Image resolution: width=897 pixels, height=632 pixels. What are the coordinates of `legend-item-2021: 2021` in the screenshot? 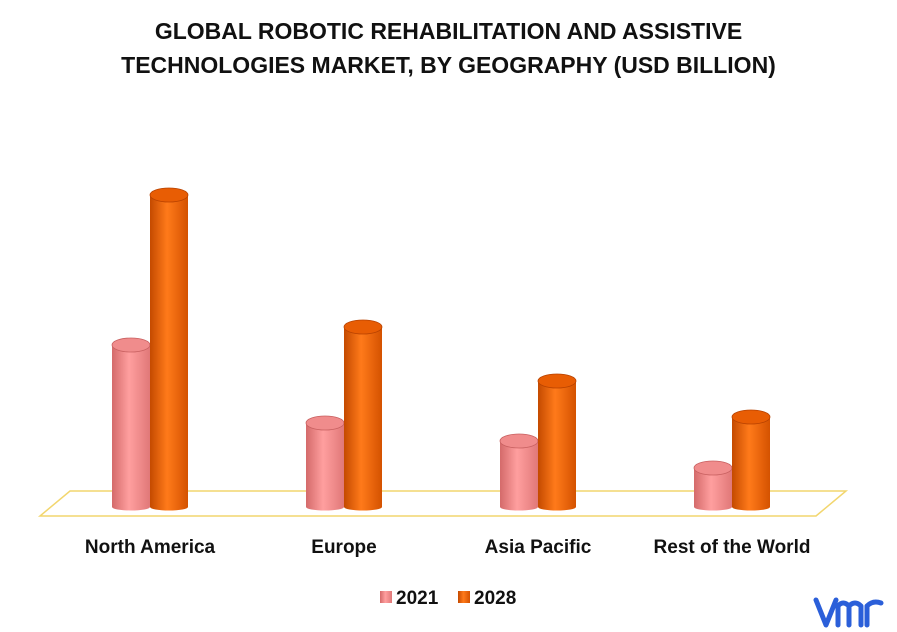 It's located at (409, 598).